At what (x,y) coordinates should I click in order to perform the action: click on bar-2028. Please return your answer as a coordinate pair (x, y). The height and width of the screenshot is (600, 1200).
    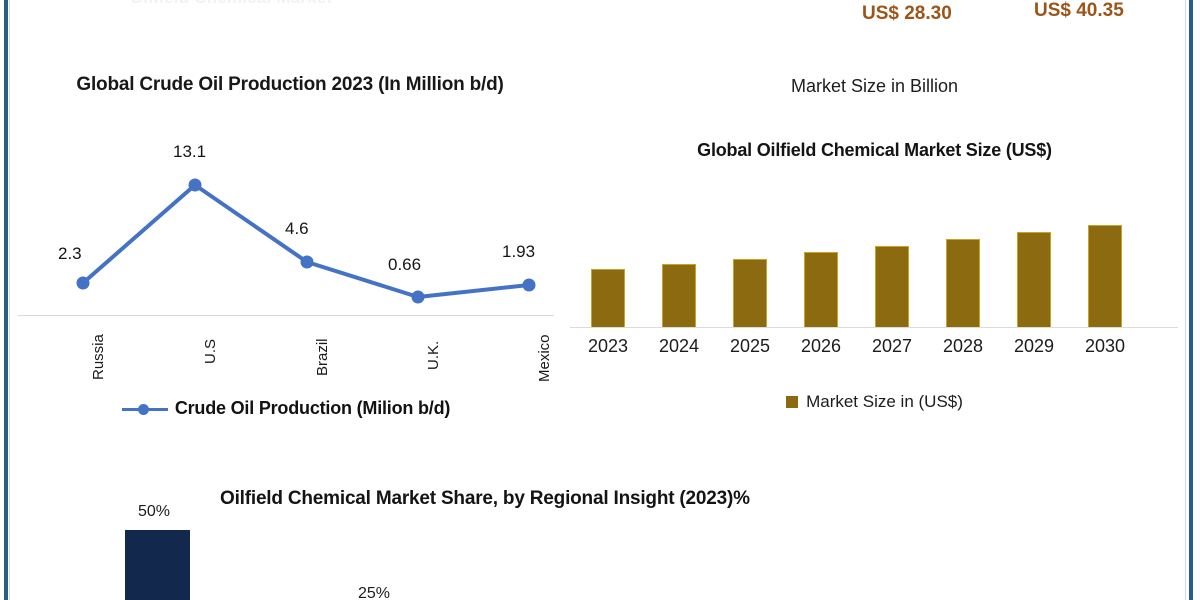
    Looking at the image, I should click on (963, 283).